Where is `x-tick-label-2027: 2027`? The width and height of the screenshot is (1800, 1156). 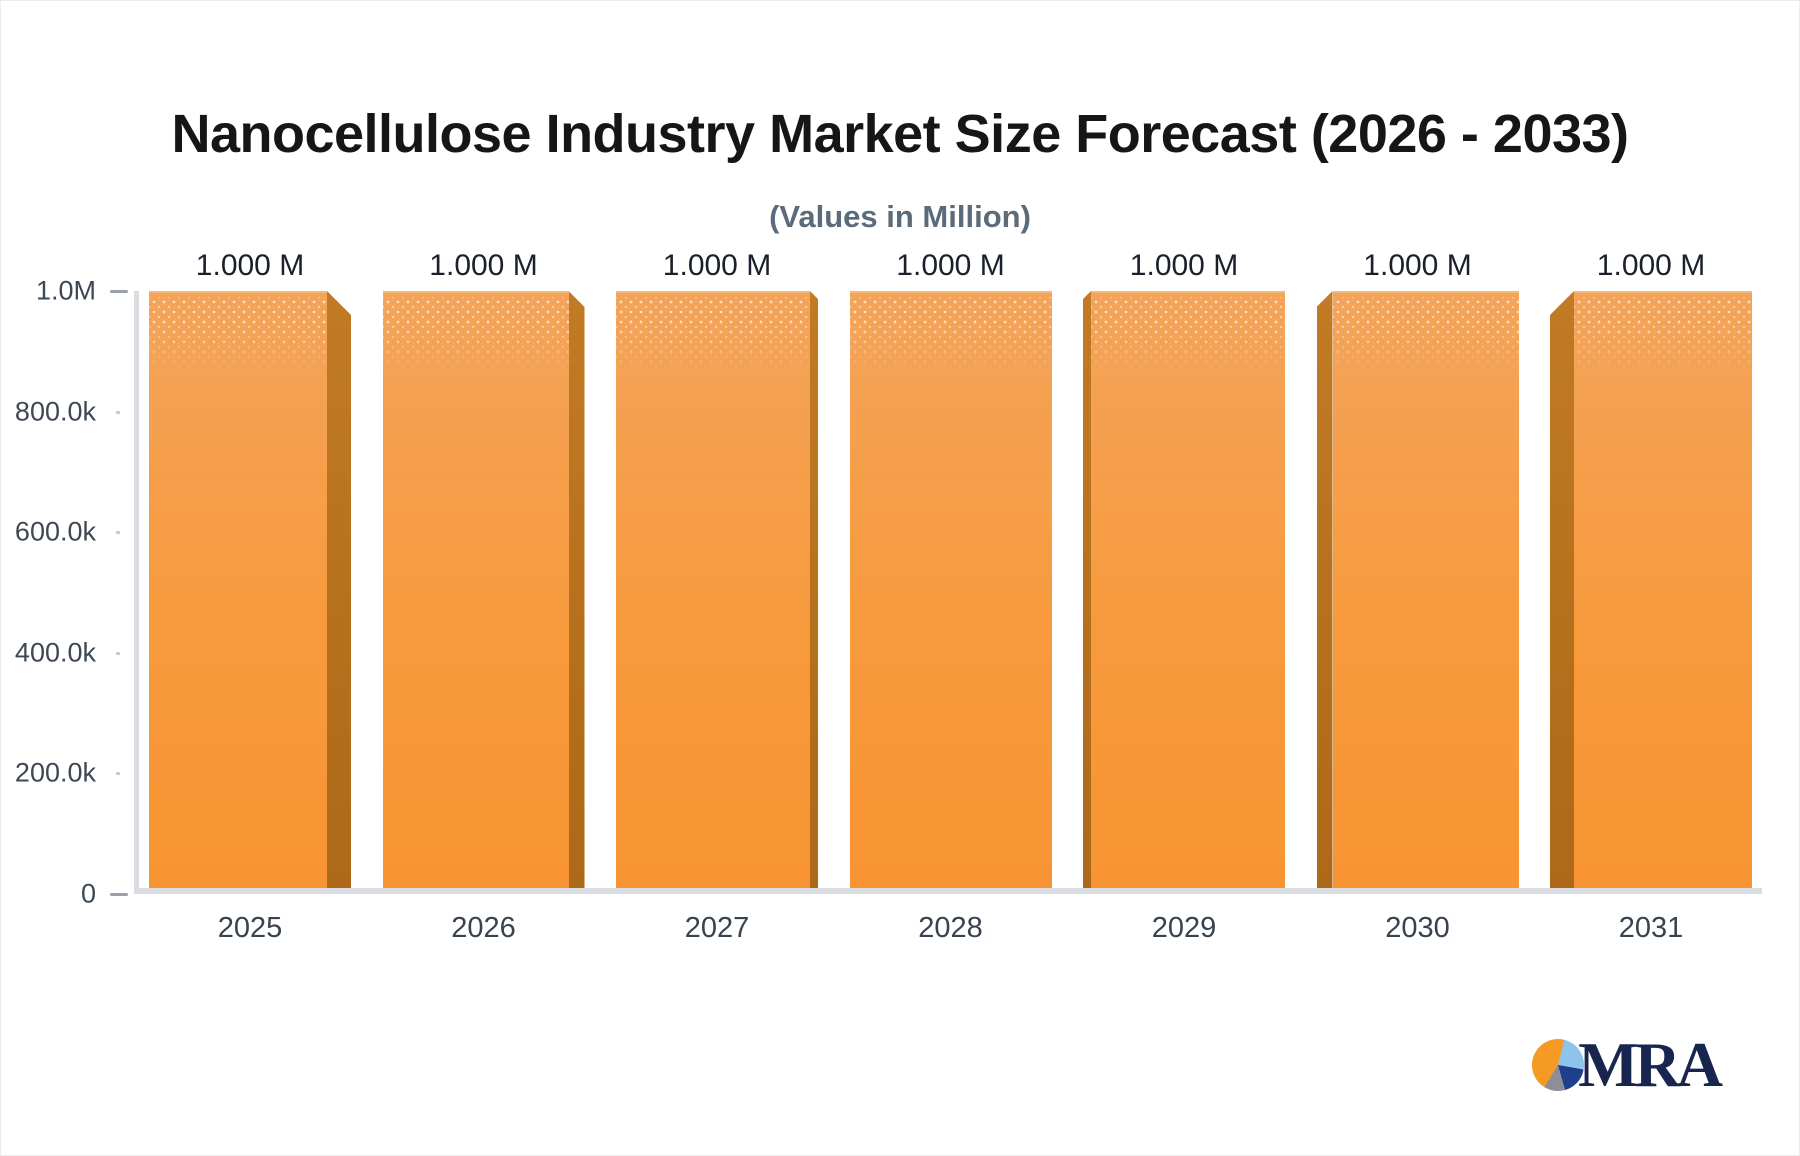 x-tick-label-2027: 2027 is located at coordinates (717, 928).